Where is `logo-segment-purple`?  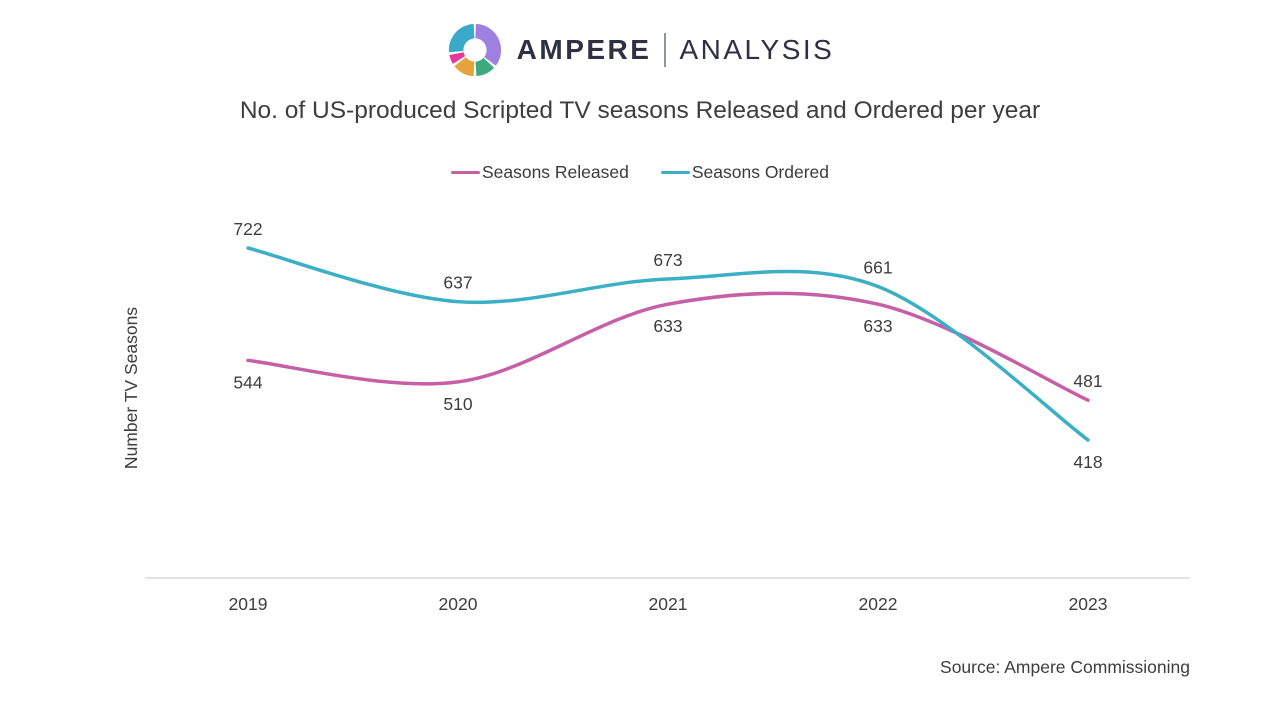
logo-segment-purple is located at coordinates (488, 44).